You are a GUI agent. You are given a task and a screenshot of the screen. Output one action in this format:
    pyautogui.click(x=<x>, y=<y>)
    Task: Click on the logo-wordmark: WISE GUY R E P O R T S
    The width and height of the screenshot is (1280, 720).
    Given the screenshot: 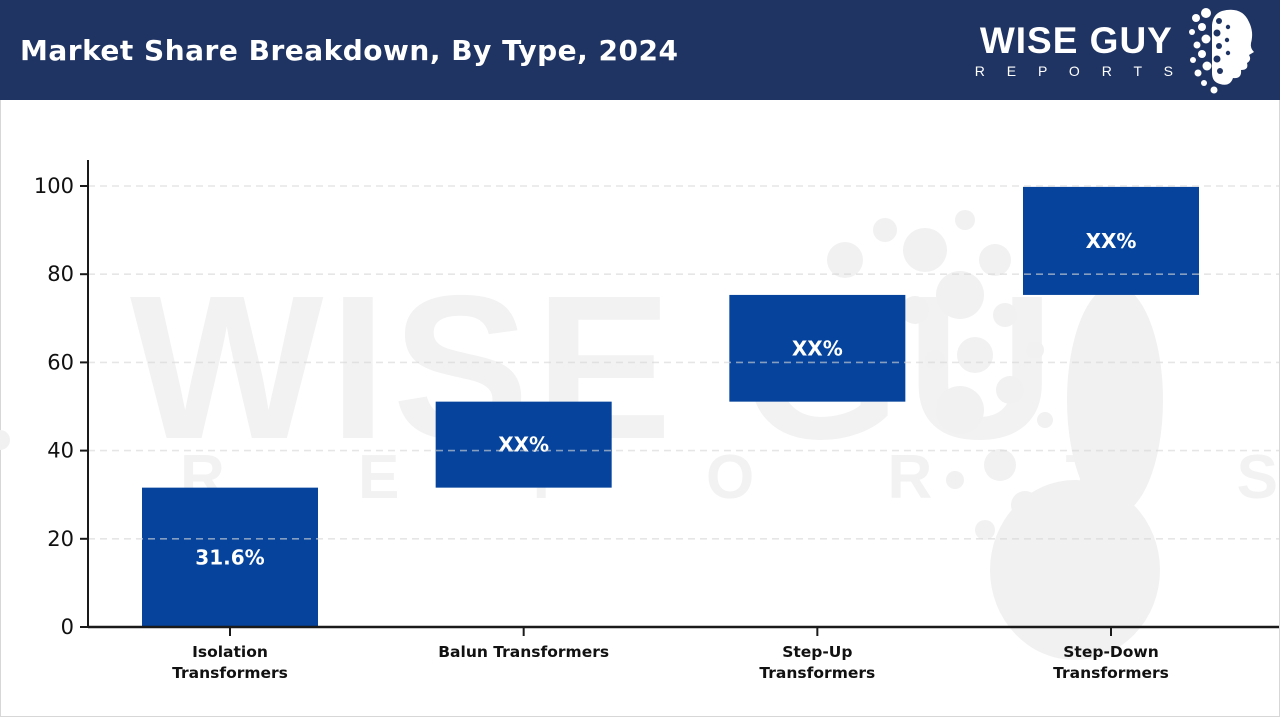 What is the action you would take?
    pyautogui.click(x=1076, y=50)
    